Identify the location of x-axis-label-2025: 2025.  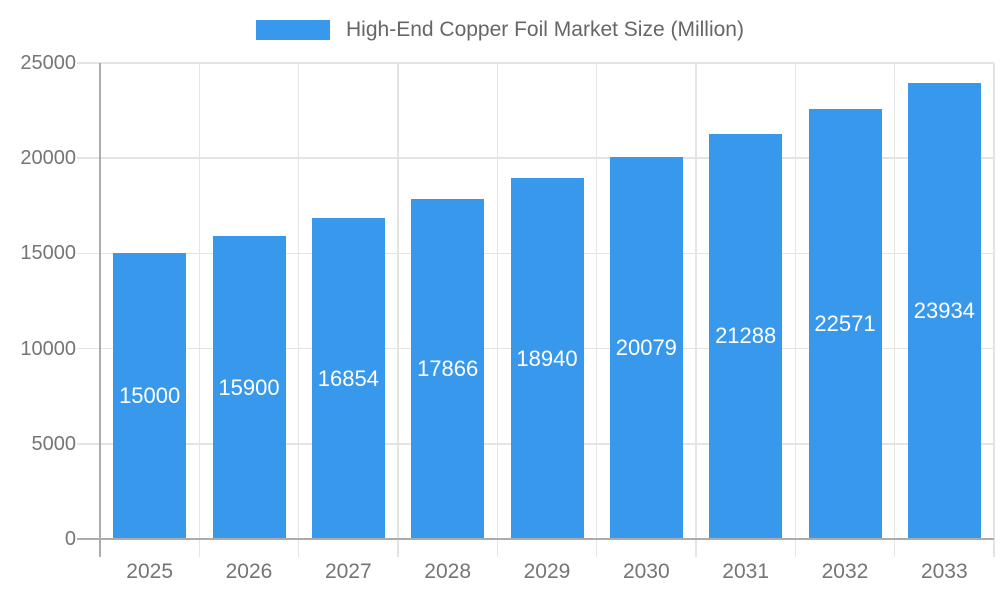
(150, 571).